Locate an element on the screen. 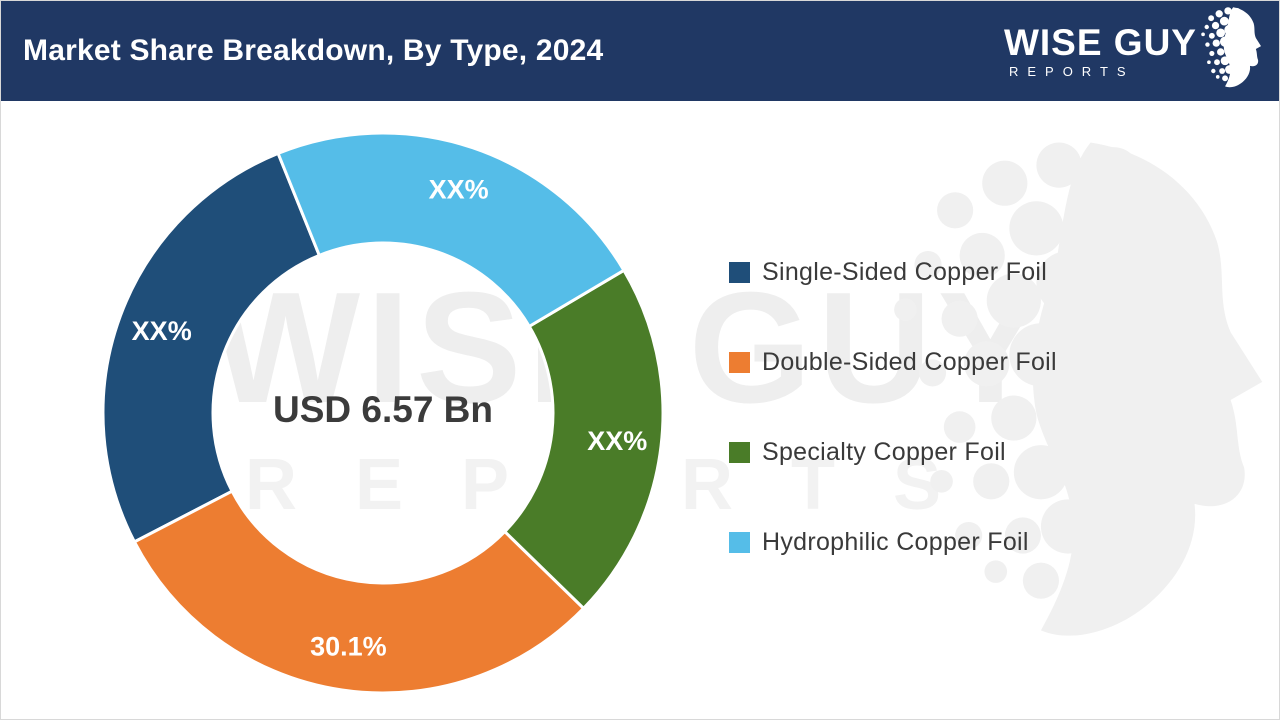  chart-center-value: USD 6.57 Bn is located at coordinates (383, 409).